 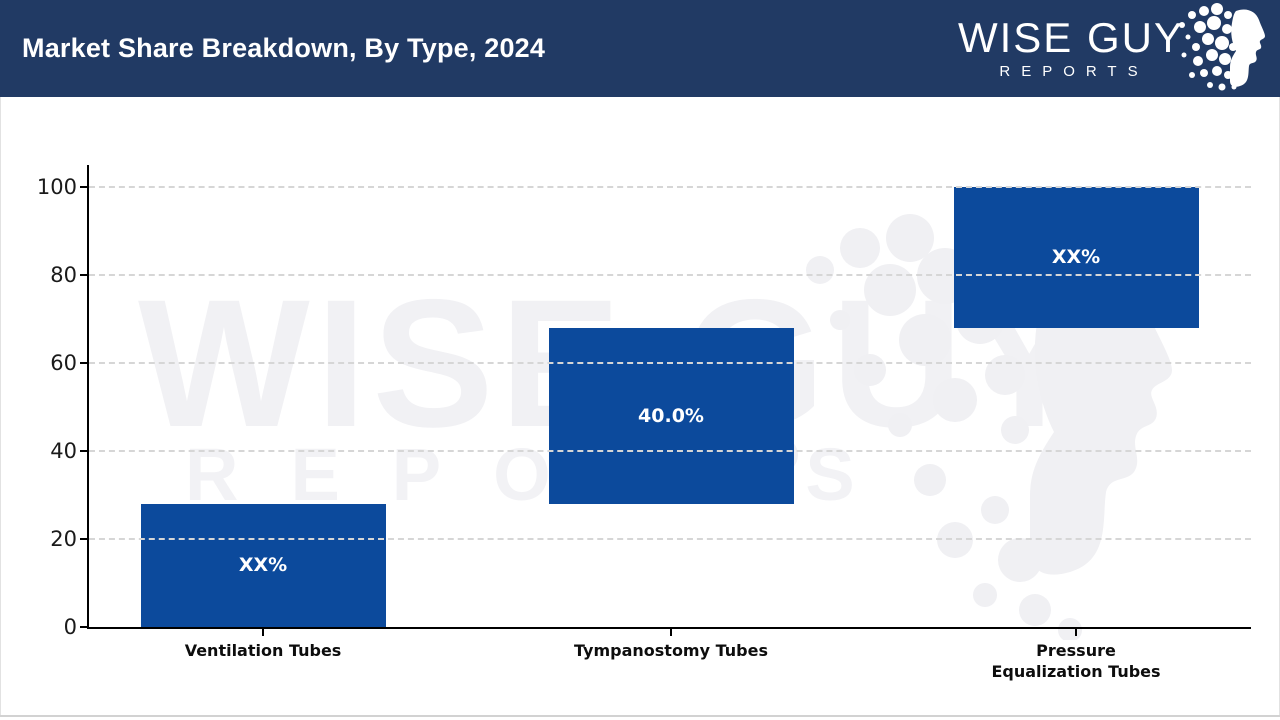 What do you see at coordinates (671, 650) in the screenshot?
I see `x-tick-label: Tympanostomy Tubes` at bounding box center [671, 650].